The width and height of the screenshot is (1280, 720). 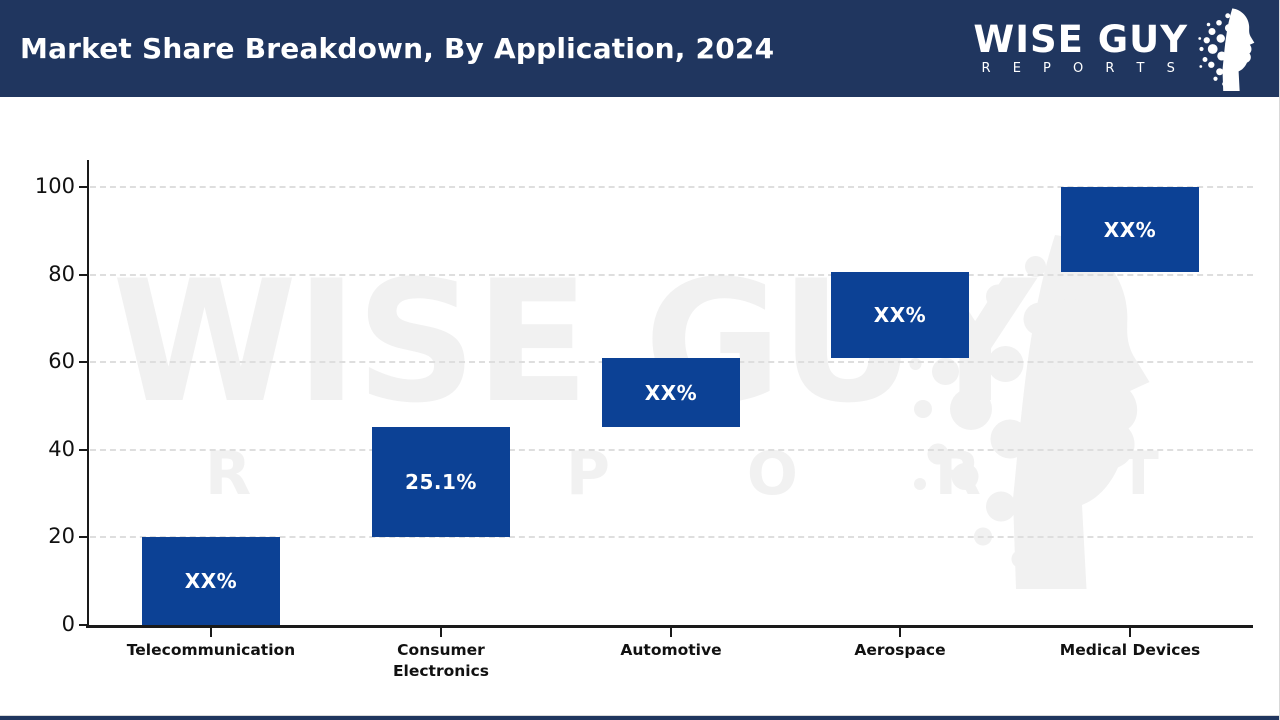 I want to click on logo-wordmark: WISE GUY, so click(x=1080, y=39).